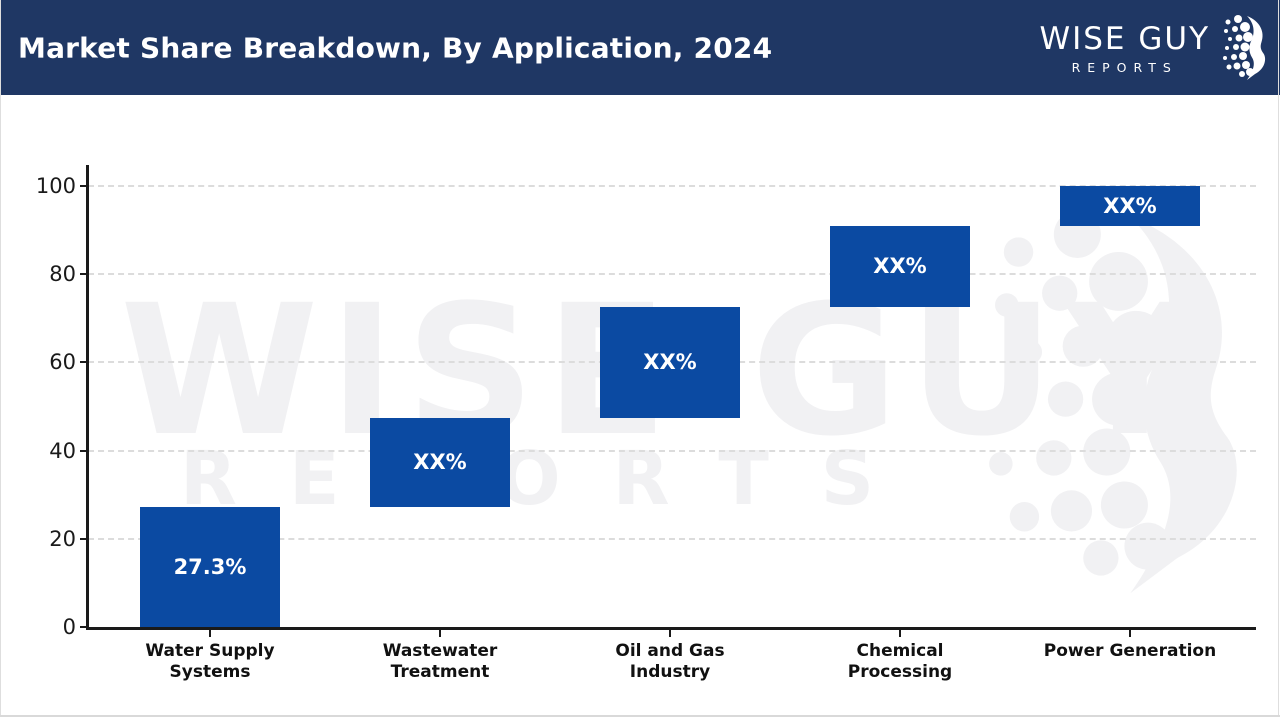 This screenshot has height=720, width=1280. What do you see at coordinates (1244, 47) in the screenshot?
I see `wise-guy-logo-face-icon` at bounding box center [1244, 47].